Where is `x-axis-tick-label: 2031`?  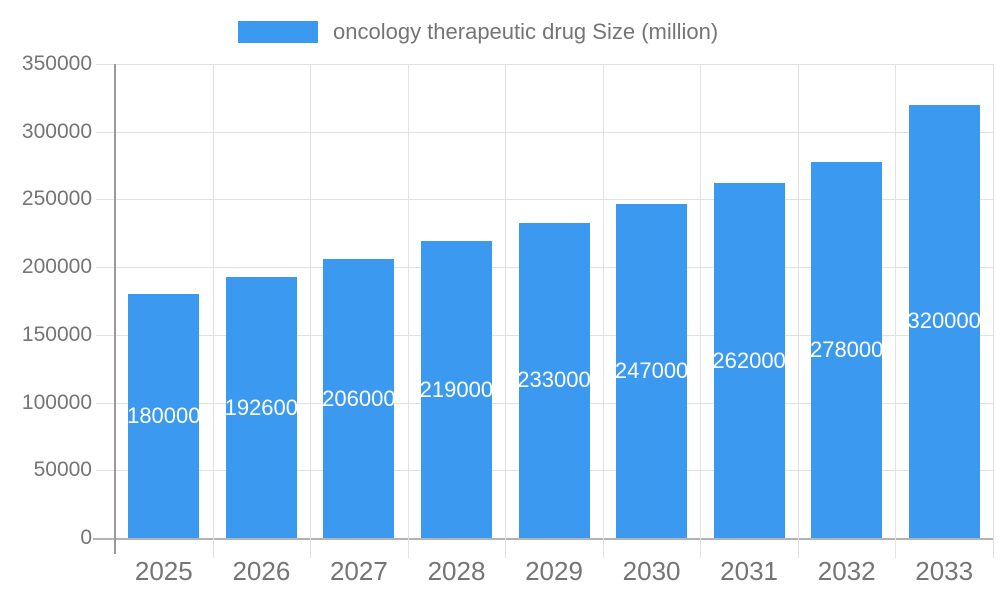
x-axis-tick-label: 2031 is located at coordinates (749, 571).